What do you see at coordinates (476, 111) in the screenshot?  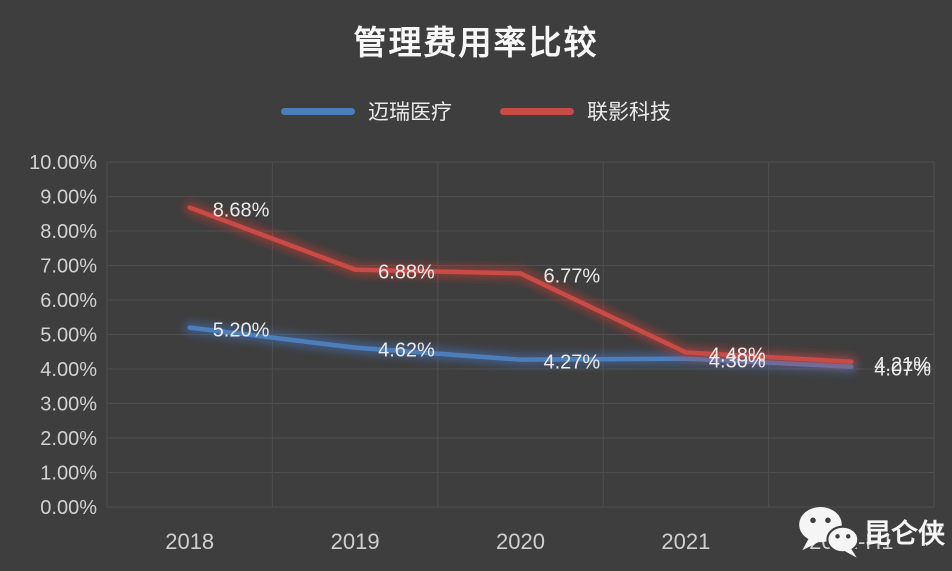 I see `legend: 迈瑞医疗 联影科技` at bounding box center [476, 111].